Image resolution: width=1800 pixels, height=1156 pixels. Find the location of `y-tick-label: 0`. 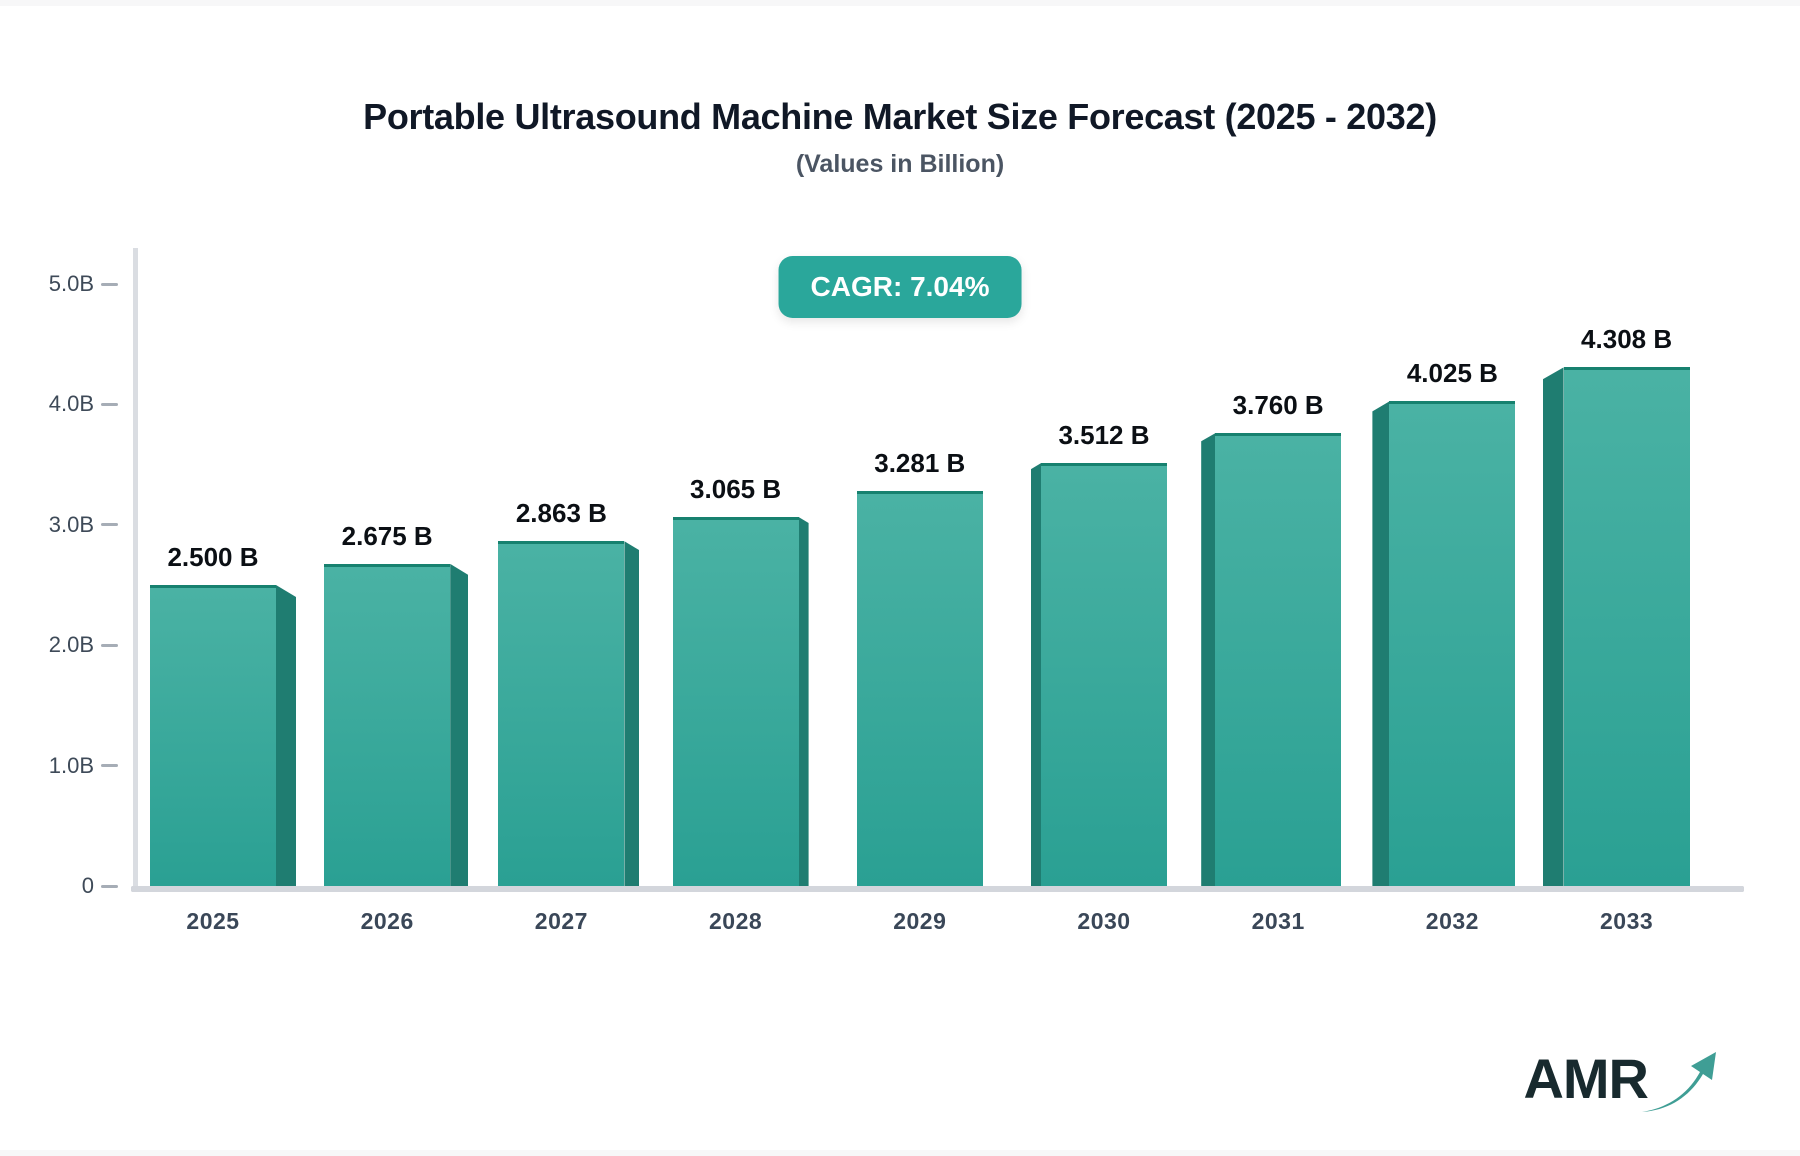

y-tick-label: 0 is located at coordinates (87, 885).